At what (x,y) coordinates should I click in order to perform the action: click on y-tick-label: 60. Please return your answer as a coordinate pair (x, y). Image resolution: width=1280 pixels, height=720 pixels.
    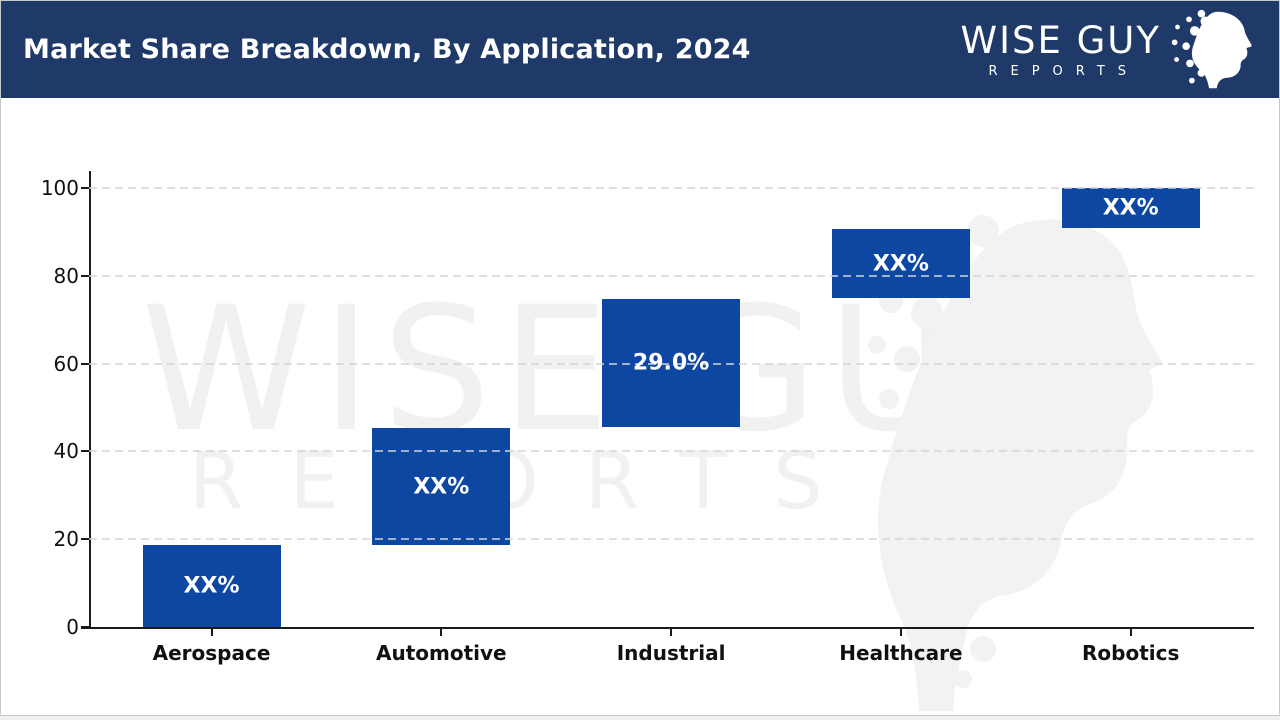
    Looking at the image, I should click on (66, 363).